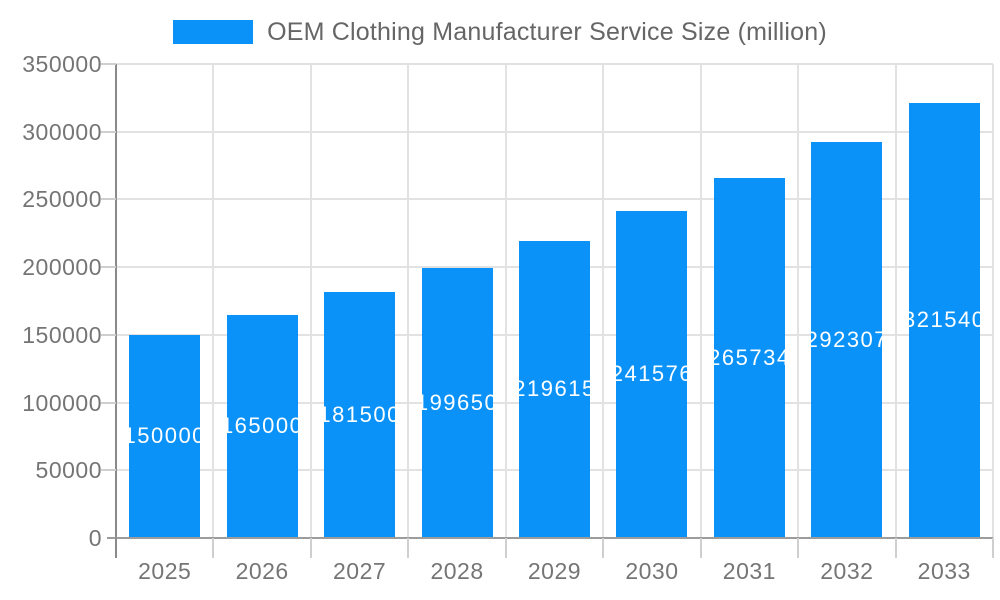 Image resolution: width=1000 pixels, height=600 pixels. I want to click on bar-2030: 241576, so click(652, 374).